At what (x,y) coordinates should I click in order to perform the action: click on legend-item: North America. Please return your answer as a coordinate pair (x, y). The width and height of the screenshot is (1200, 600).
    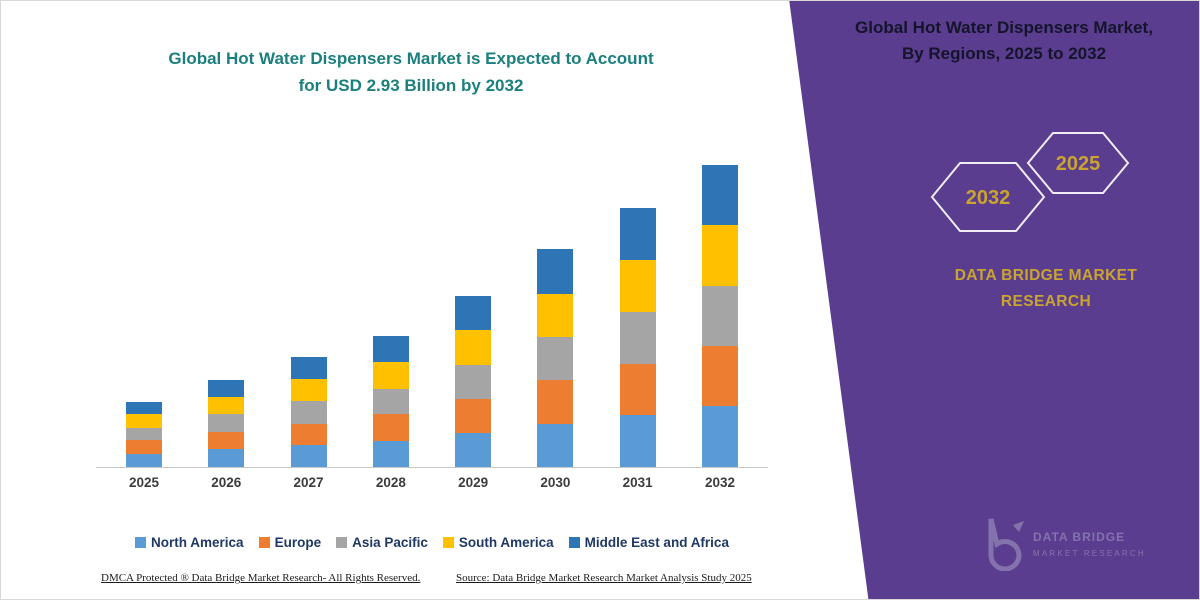
    Looking at the image, I should click on (189, 542).